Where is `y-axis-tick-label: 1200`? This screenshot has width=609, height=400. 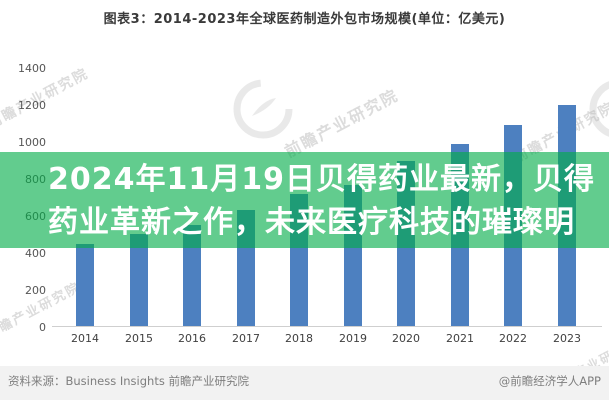 y-axis-tick-label: 1200 is located at coordinates (32, 105).